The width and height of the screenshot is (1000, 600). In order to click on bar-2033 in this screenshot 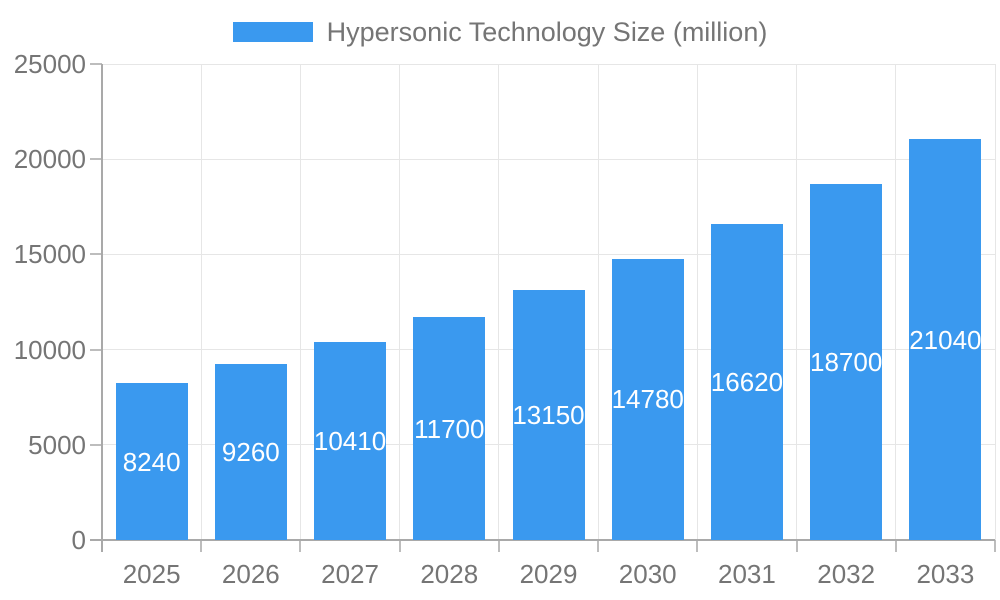, I will do `click(945, 339)`.